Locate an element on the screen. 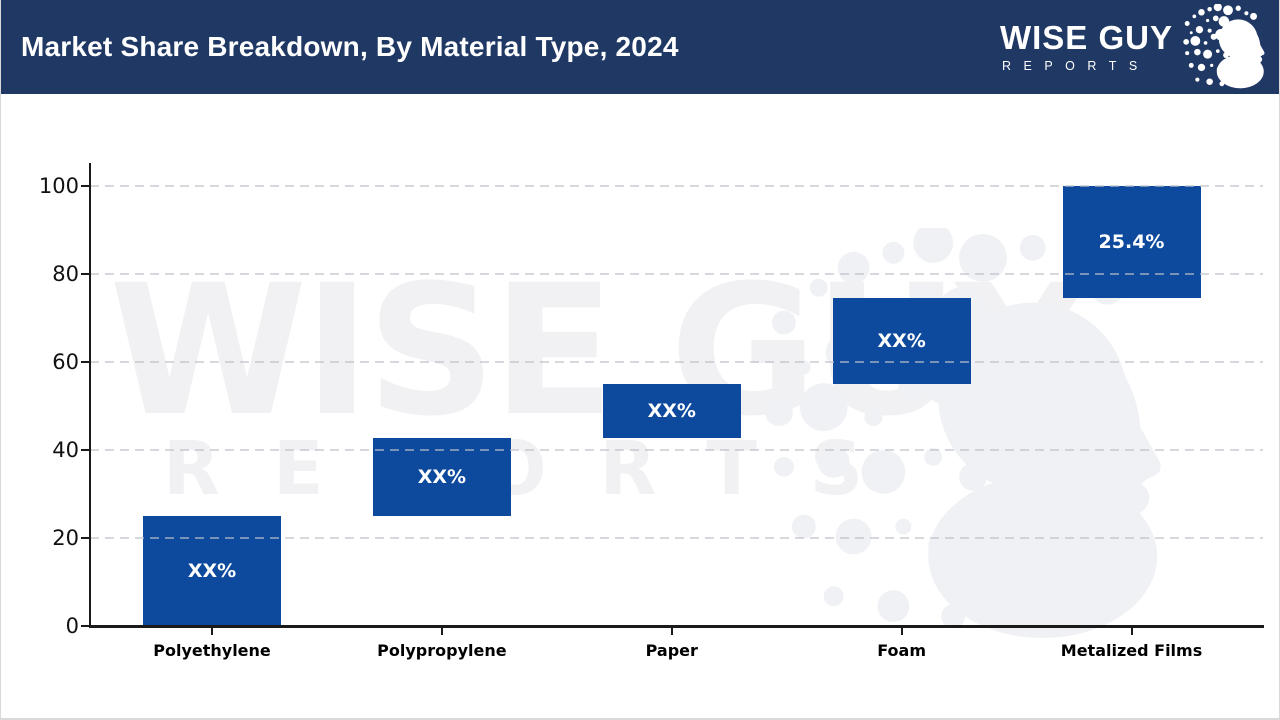  x-tick-polypropylene is located at coordinates (441, 631).